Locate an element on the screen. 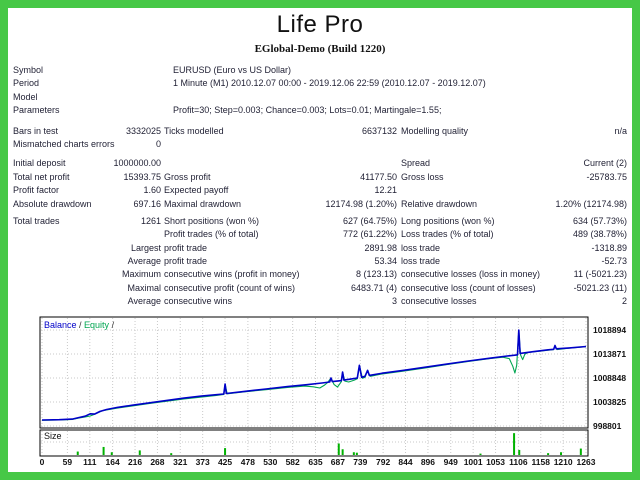 The image size is (640, 480). report-label: Long positions (won %) is located at coordinates (448, 220).